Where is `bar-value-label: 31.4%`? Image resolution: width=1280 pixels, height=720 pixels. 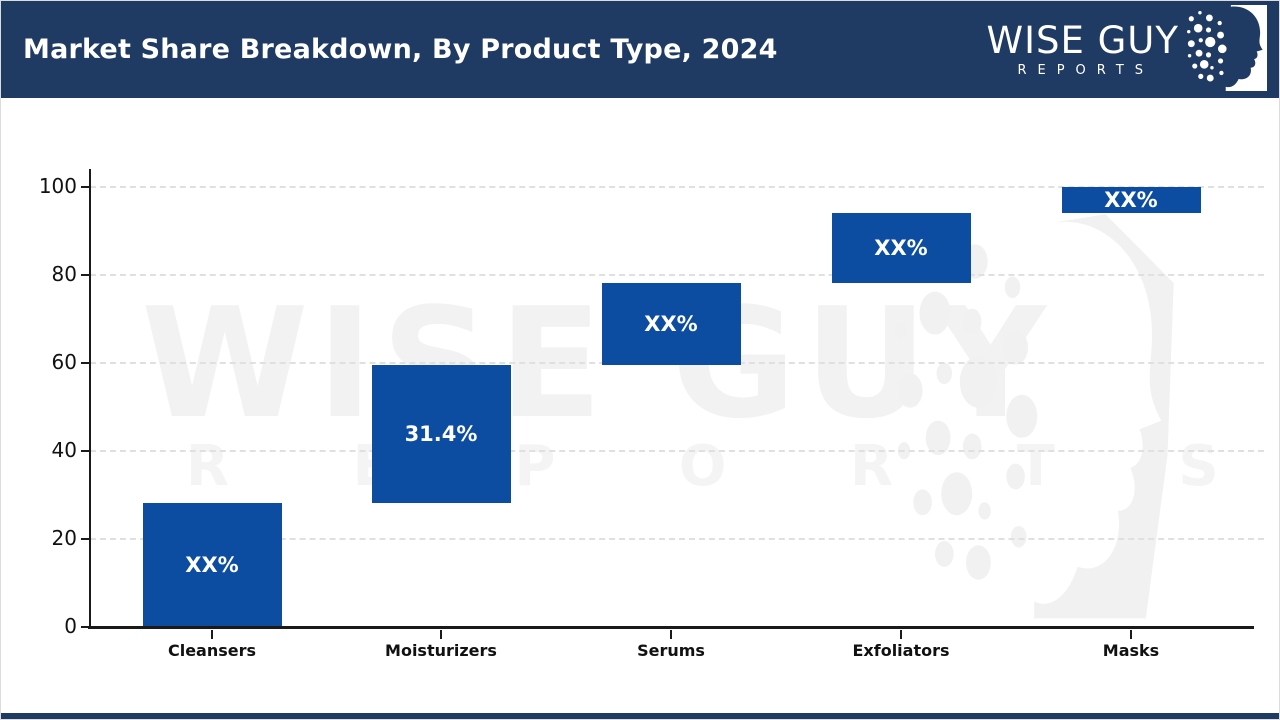
bar-value-label: 31.4% is located at coordinates (441, 433).